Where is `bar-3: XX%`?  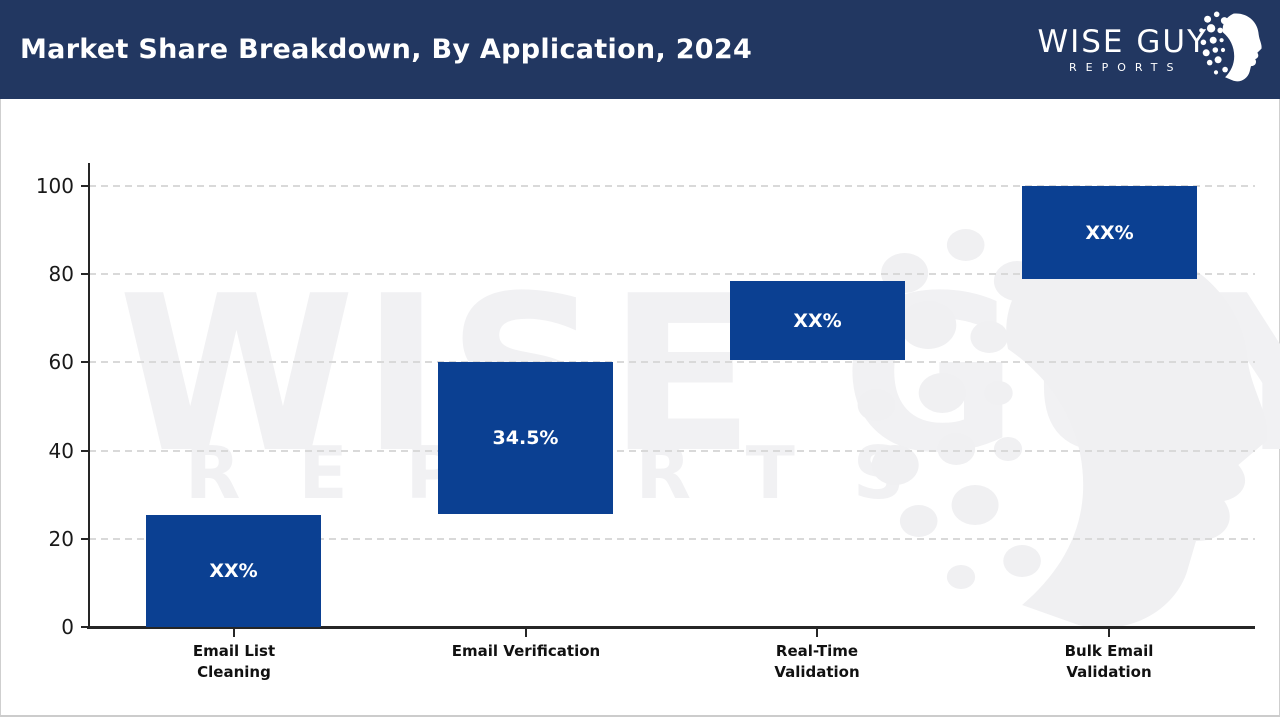 bar-3: XX% is located at coordinates (817, 320).